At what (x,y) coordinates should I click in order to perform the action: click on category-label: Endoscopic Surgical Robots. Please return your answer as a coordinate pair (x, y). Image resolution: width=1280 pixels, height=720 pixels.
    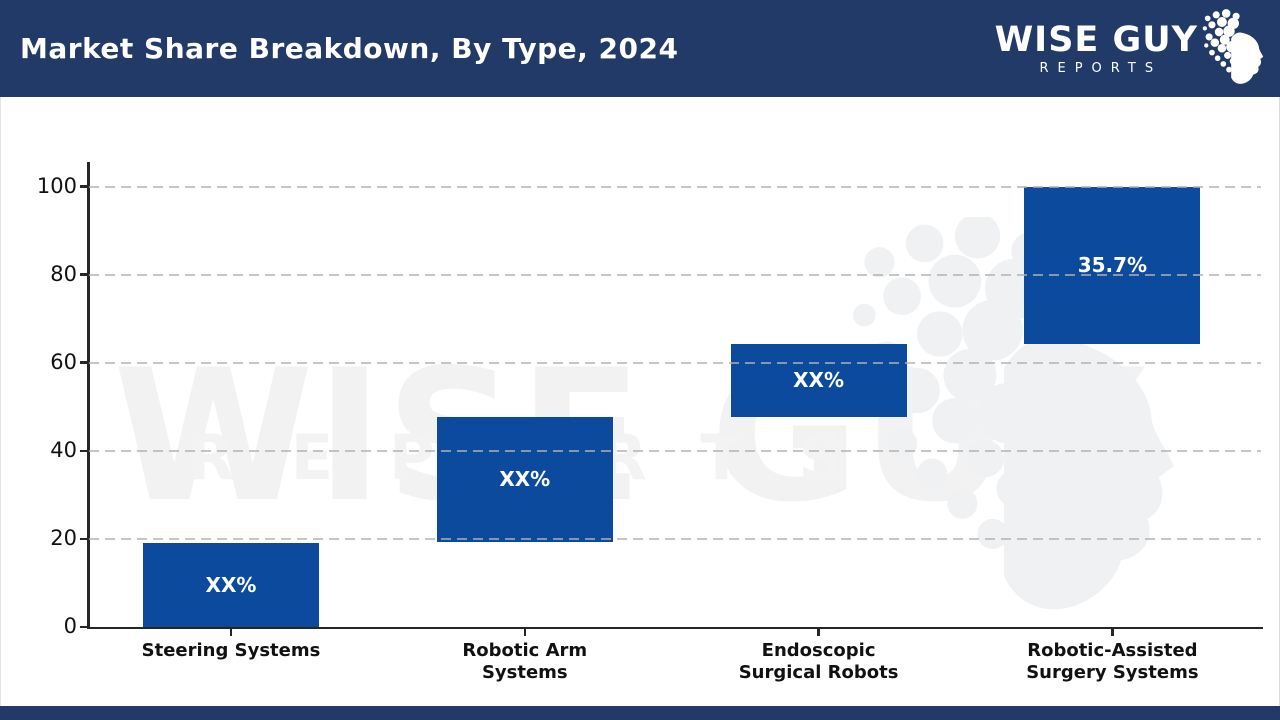
    Looking at the image, I should click on (819, 662).